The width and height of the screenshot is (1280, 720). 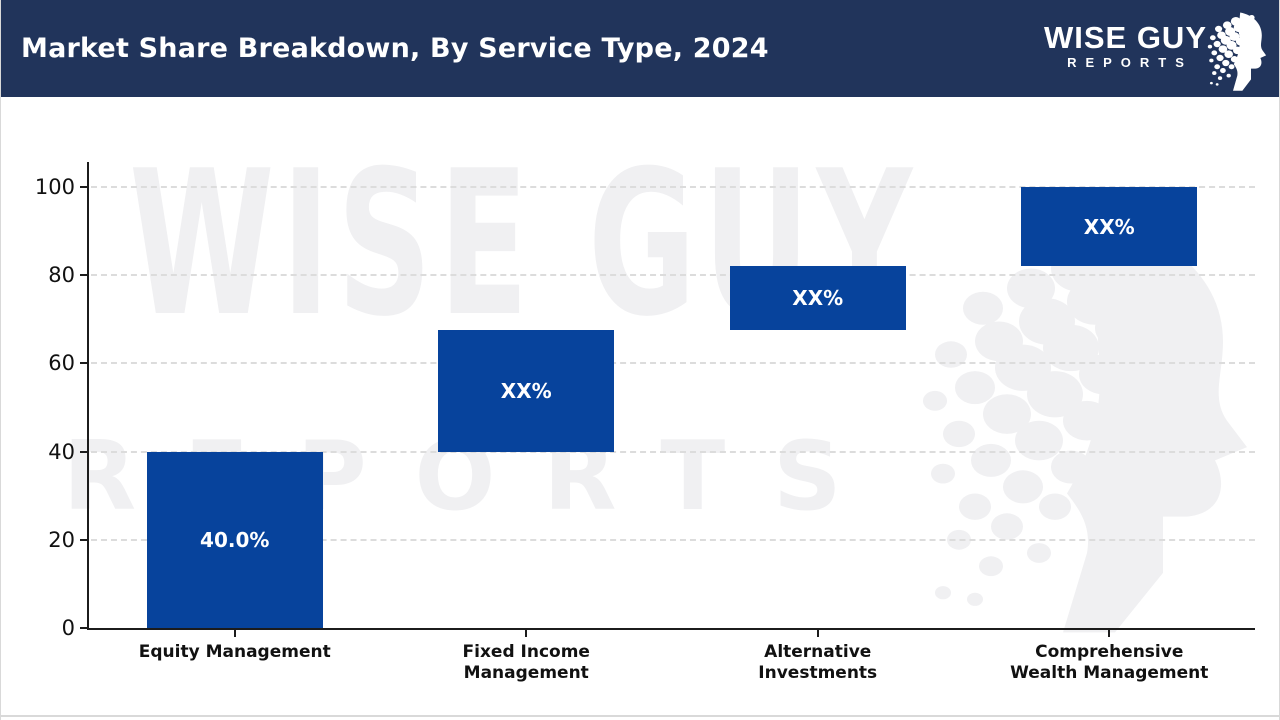 I want to click on bar-comprehensive-wealth-management: XX%, so click(x=1109, y=227).